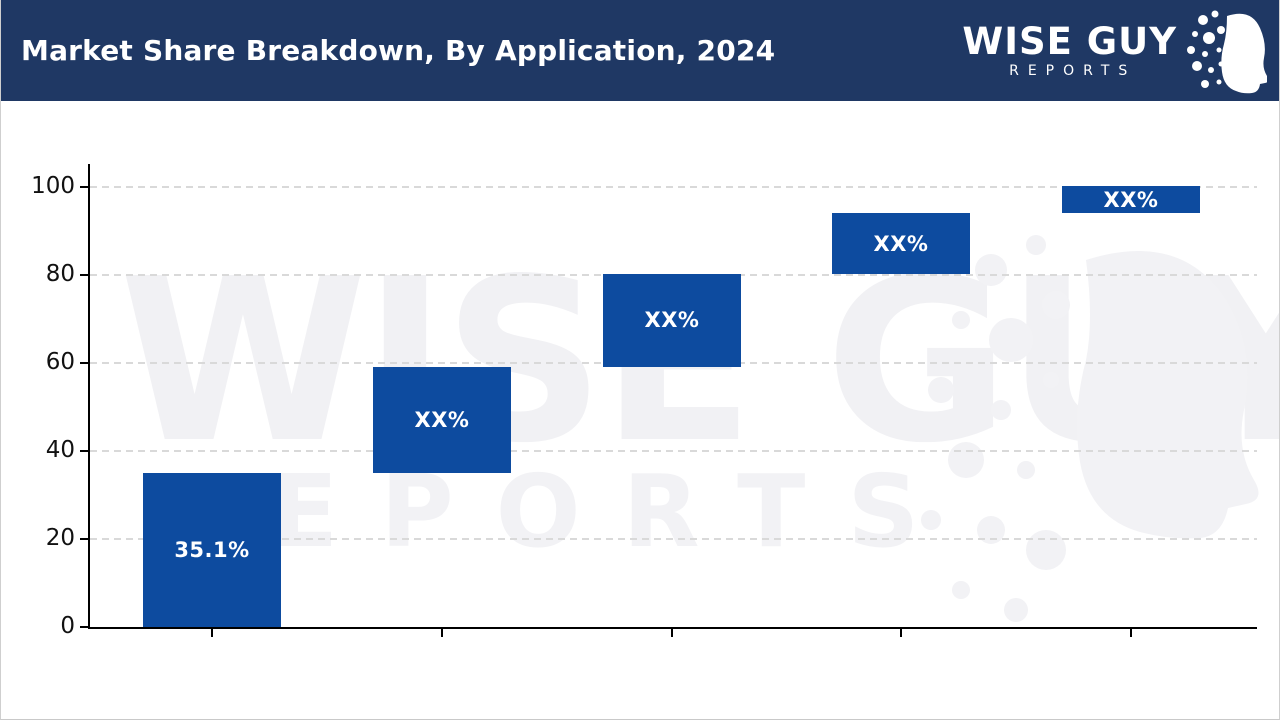 The image size is (1280, 720). What do you see at coordinates (53, 186) in the screenshot?
I see `y-tick-label-100: 100` at bounding box center [53, 186].